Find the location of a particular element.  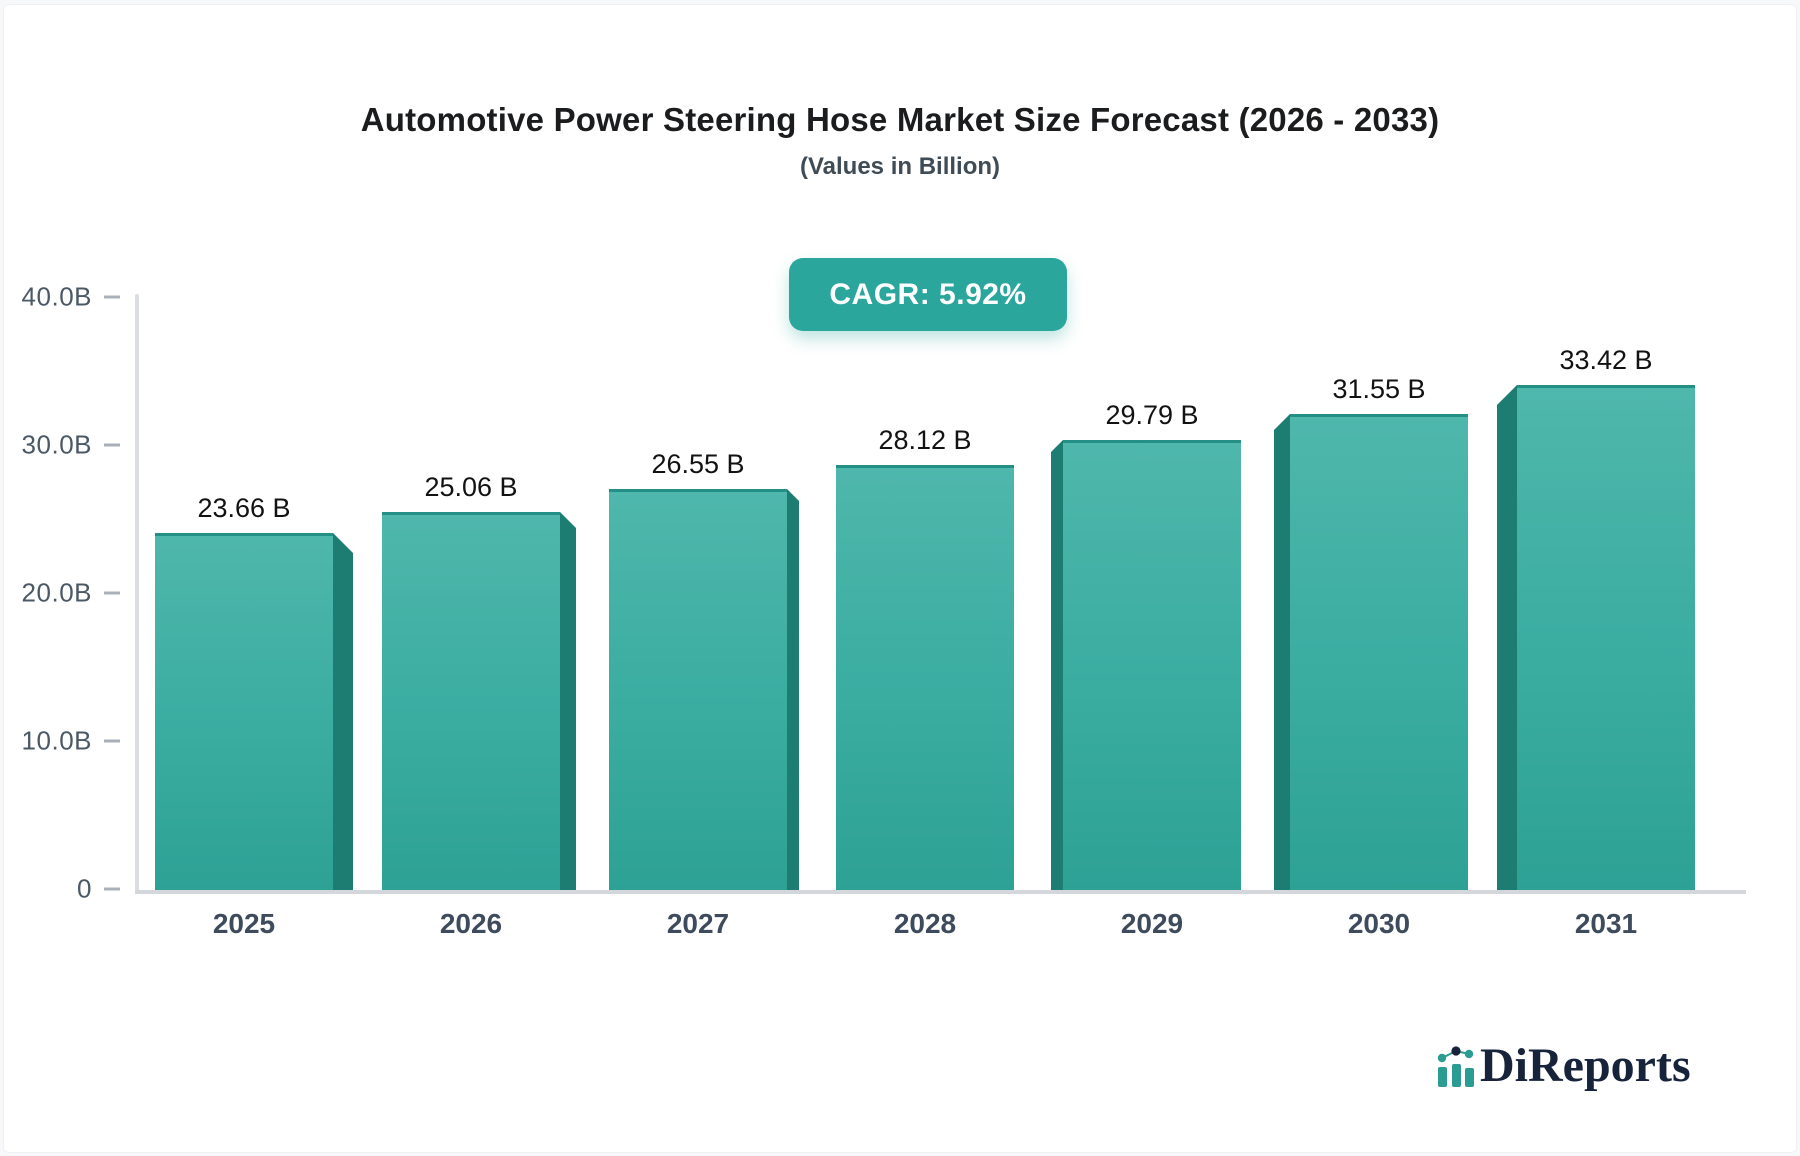

y-tick-label: 40.0B is located at coordinates (56, 296).